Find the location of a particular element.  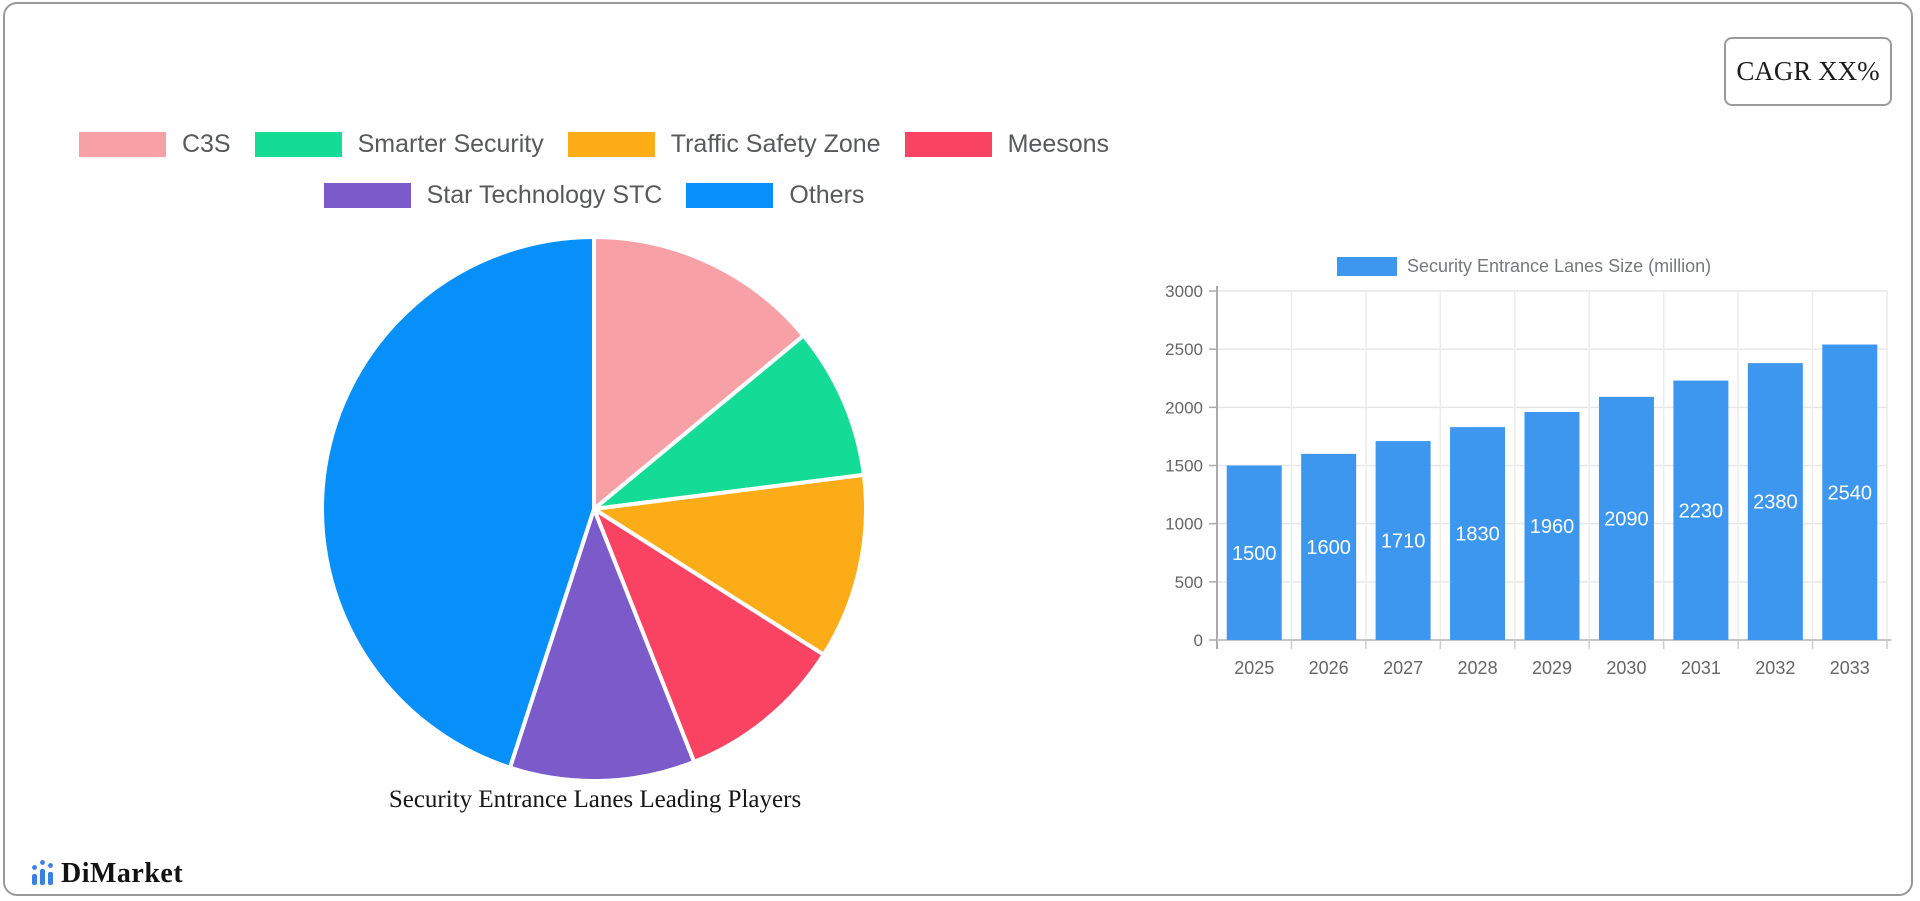

bar-legend-swatch is located at coordinates (1367, 266).